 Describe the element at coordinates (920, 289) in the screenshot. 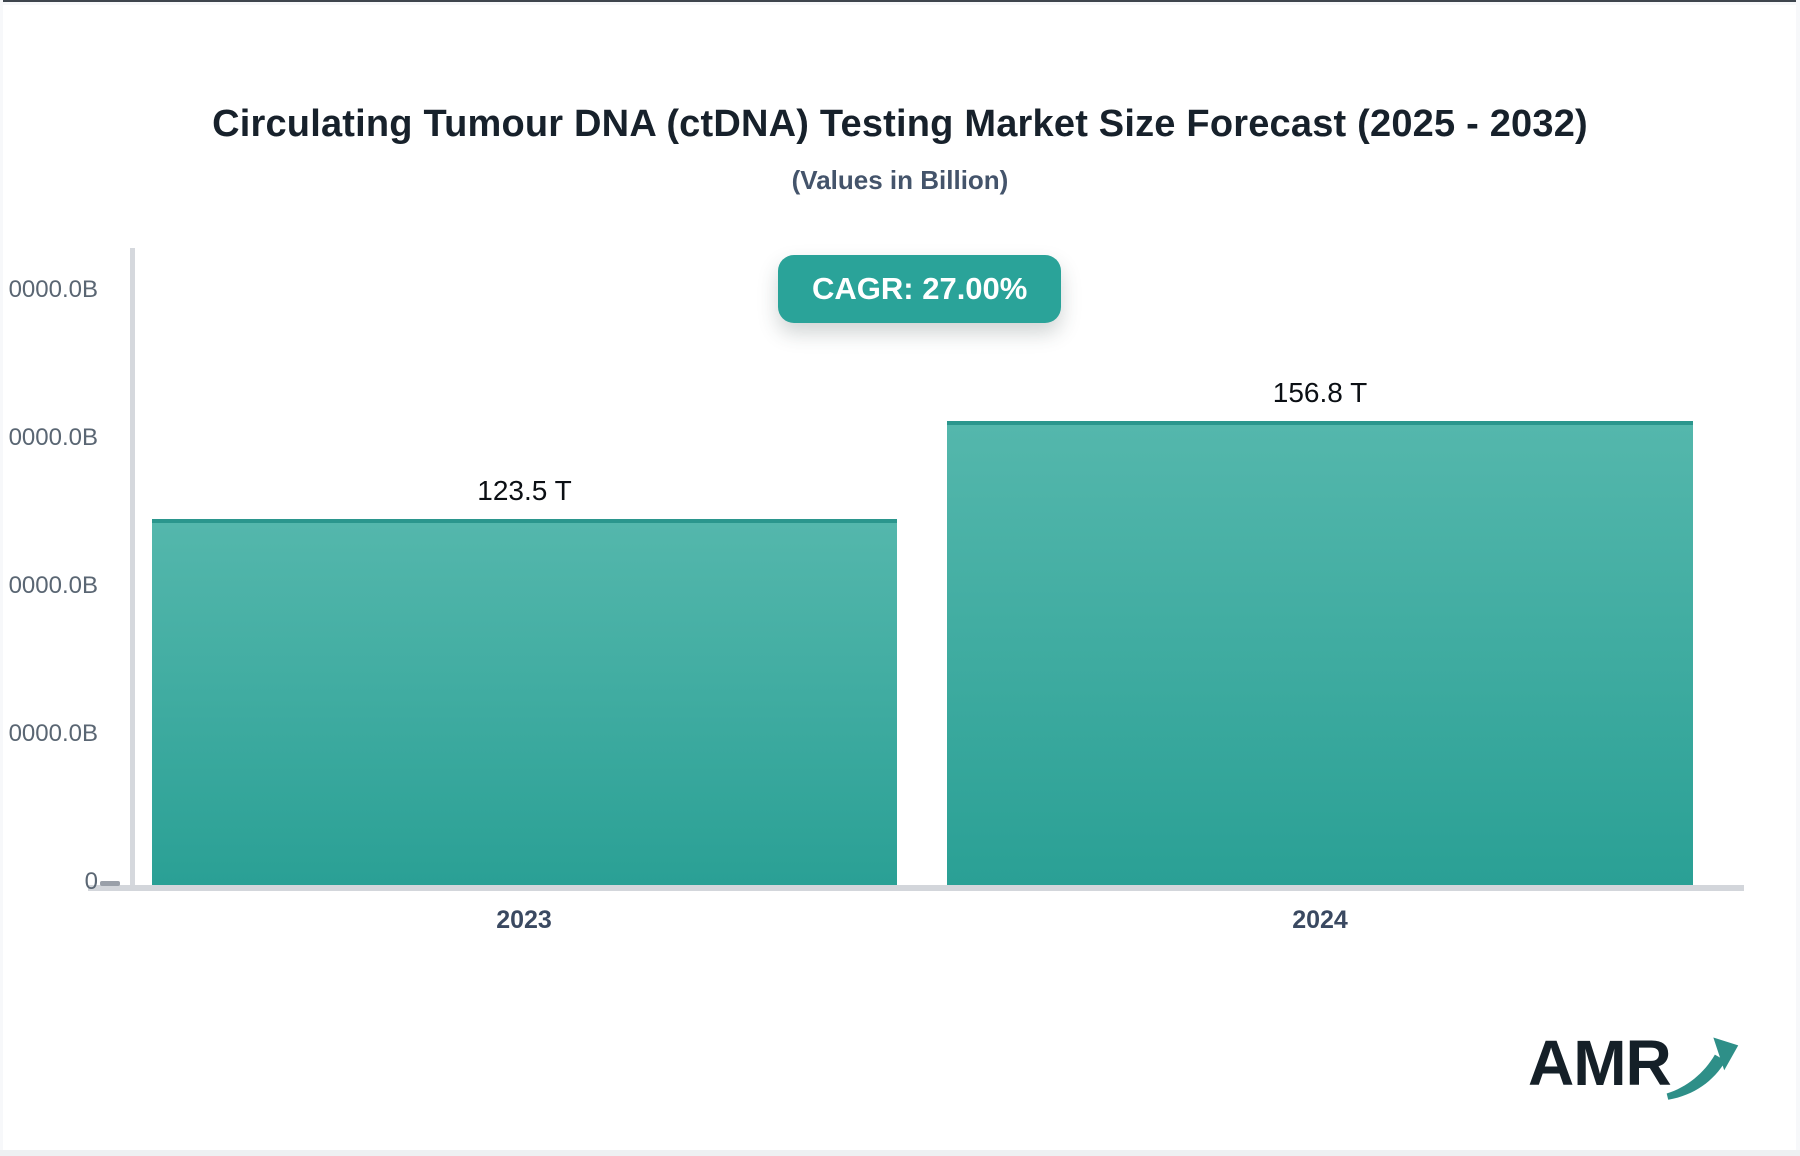

I see `cagr-badge: CAGR: 27.00%` at that location.